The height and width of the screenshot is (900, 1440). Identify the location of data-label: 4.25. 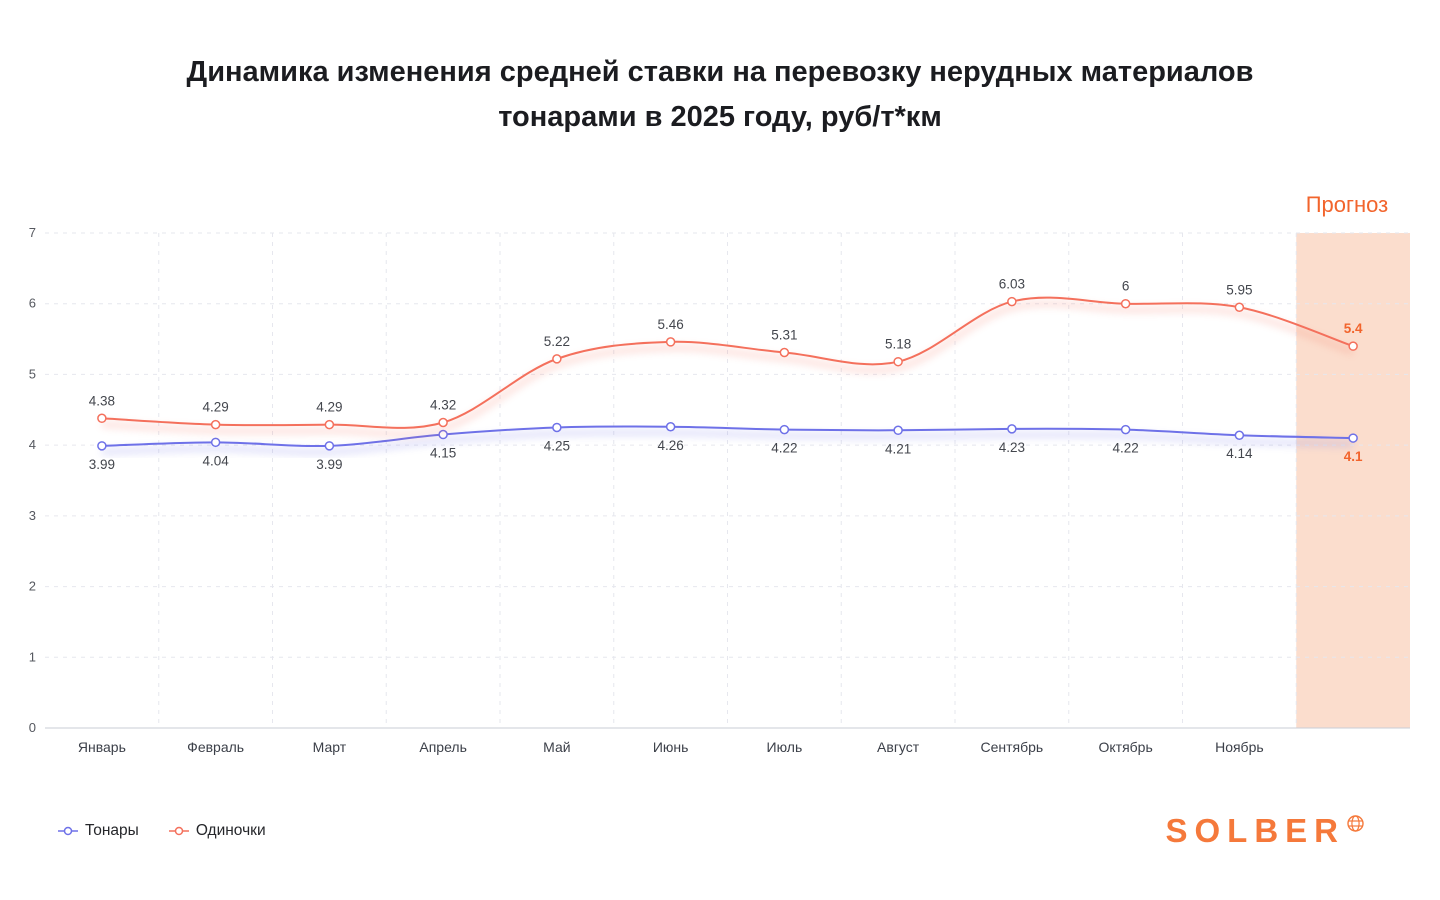
(557, 445).